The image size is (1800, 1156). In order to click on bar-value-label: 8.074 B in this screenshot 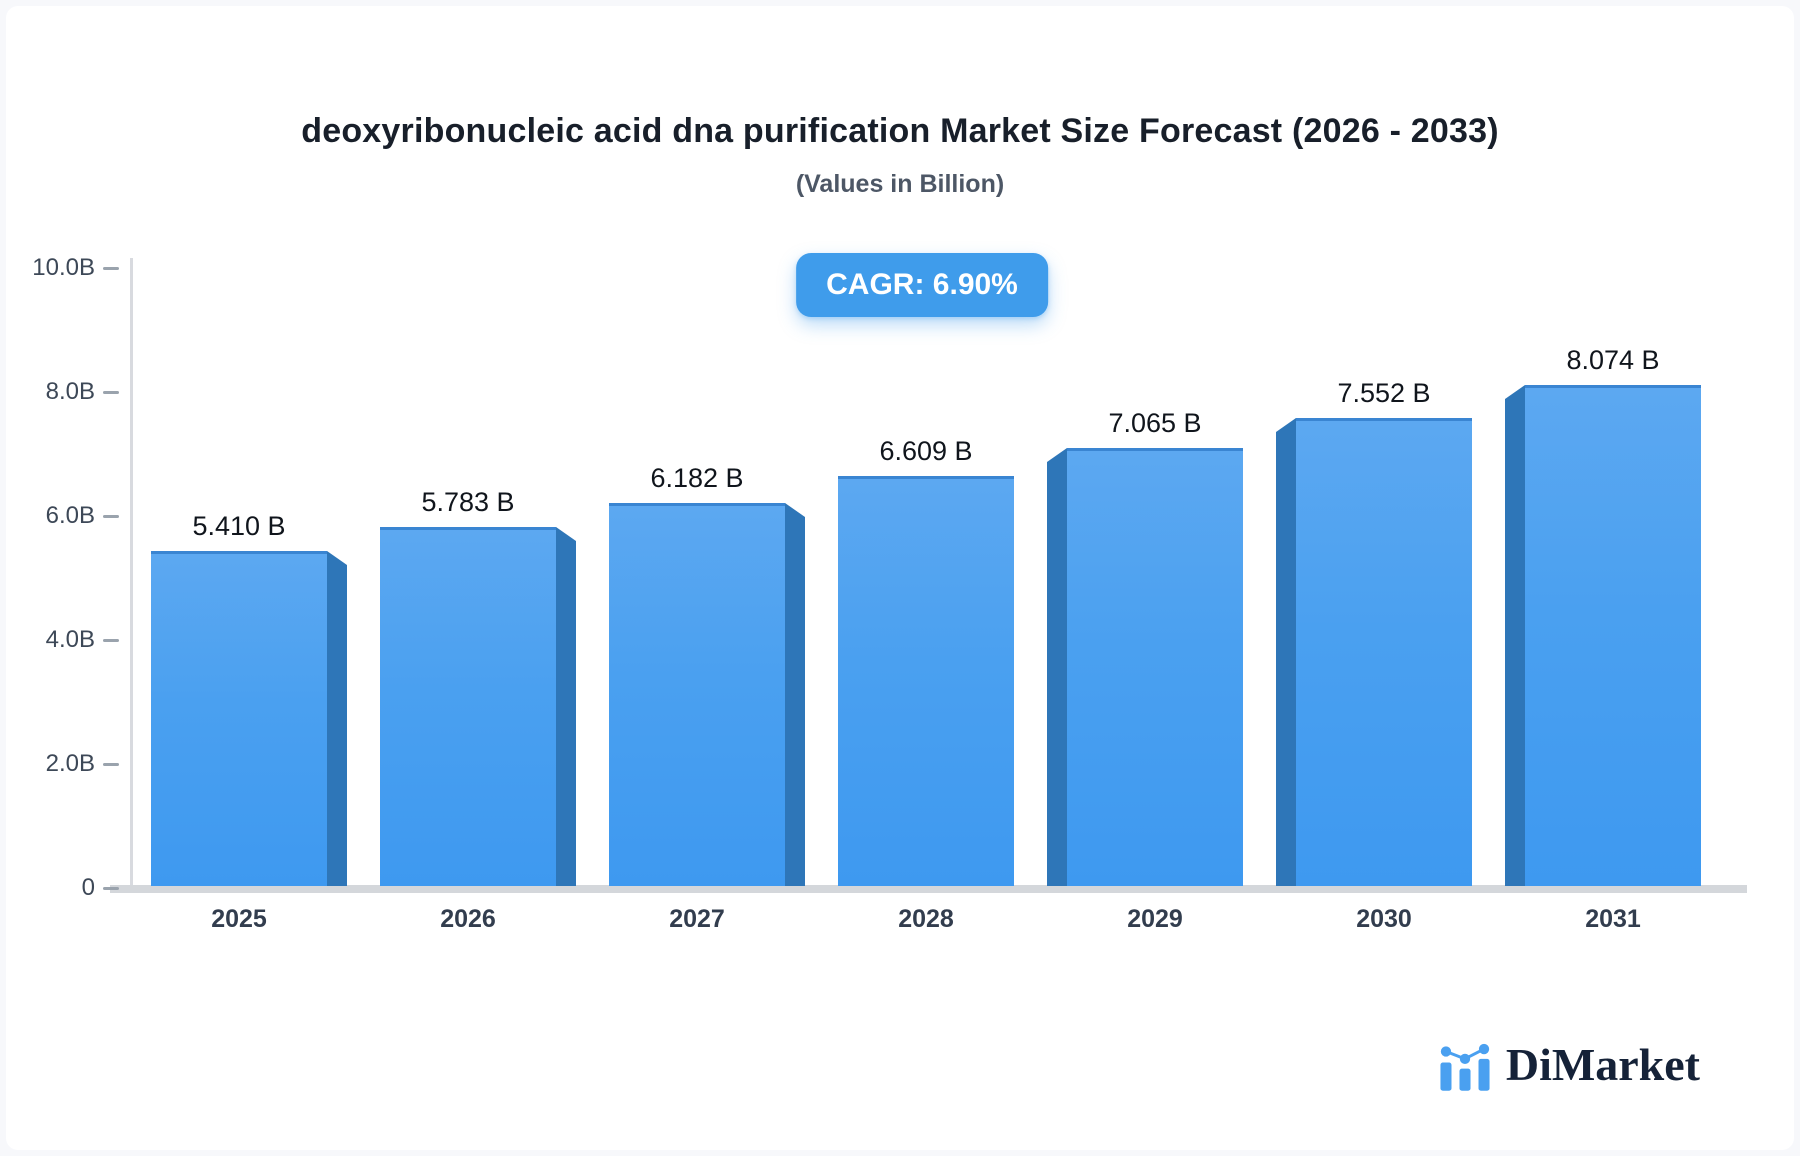, I will do `click(1613, 360)`.